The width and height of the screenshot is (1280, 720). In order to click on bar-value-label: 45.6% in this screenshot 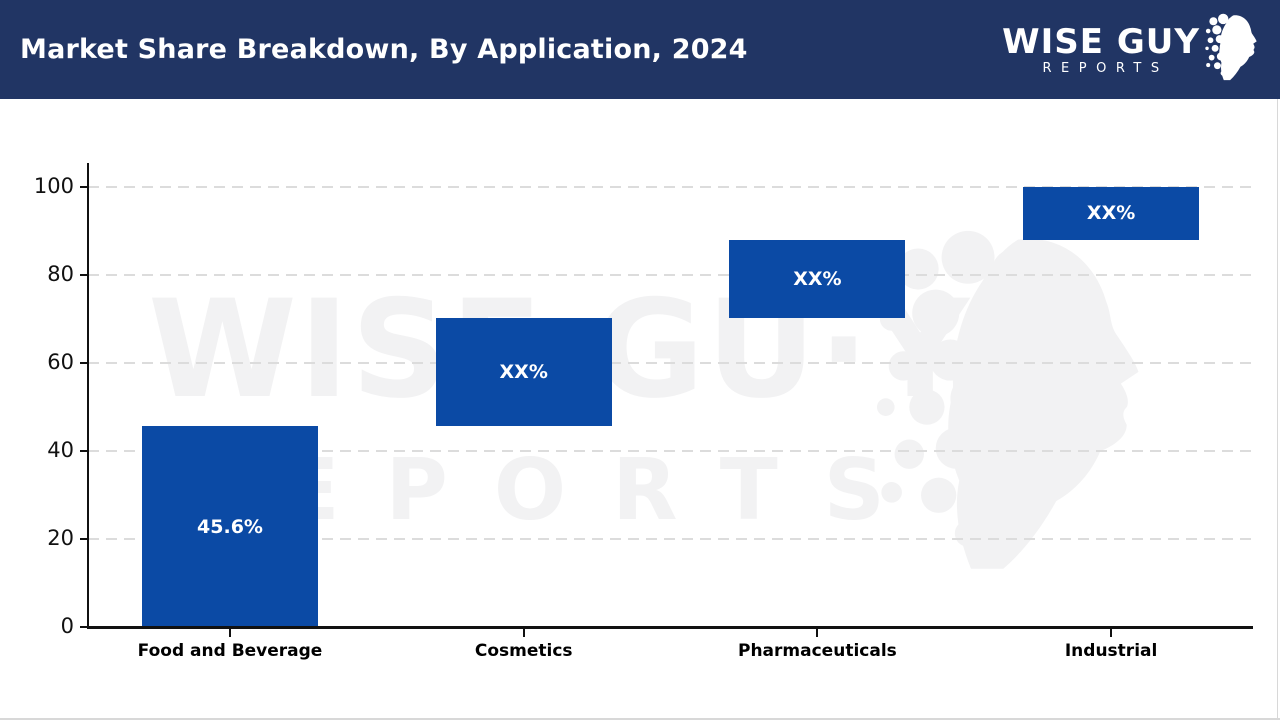, I will do `click(230, 526)`.